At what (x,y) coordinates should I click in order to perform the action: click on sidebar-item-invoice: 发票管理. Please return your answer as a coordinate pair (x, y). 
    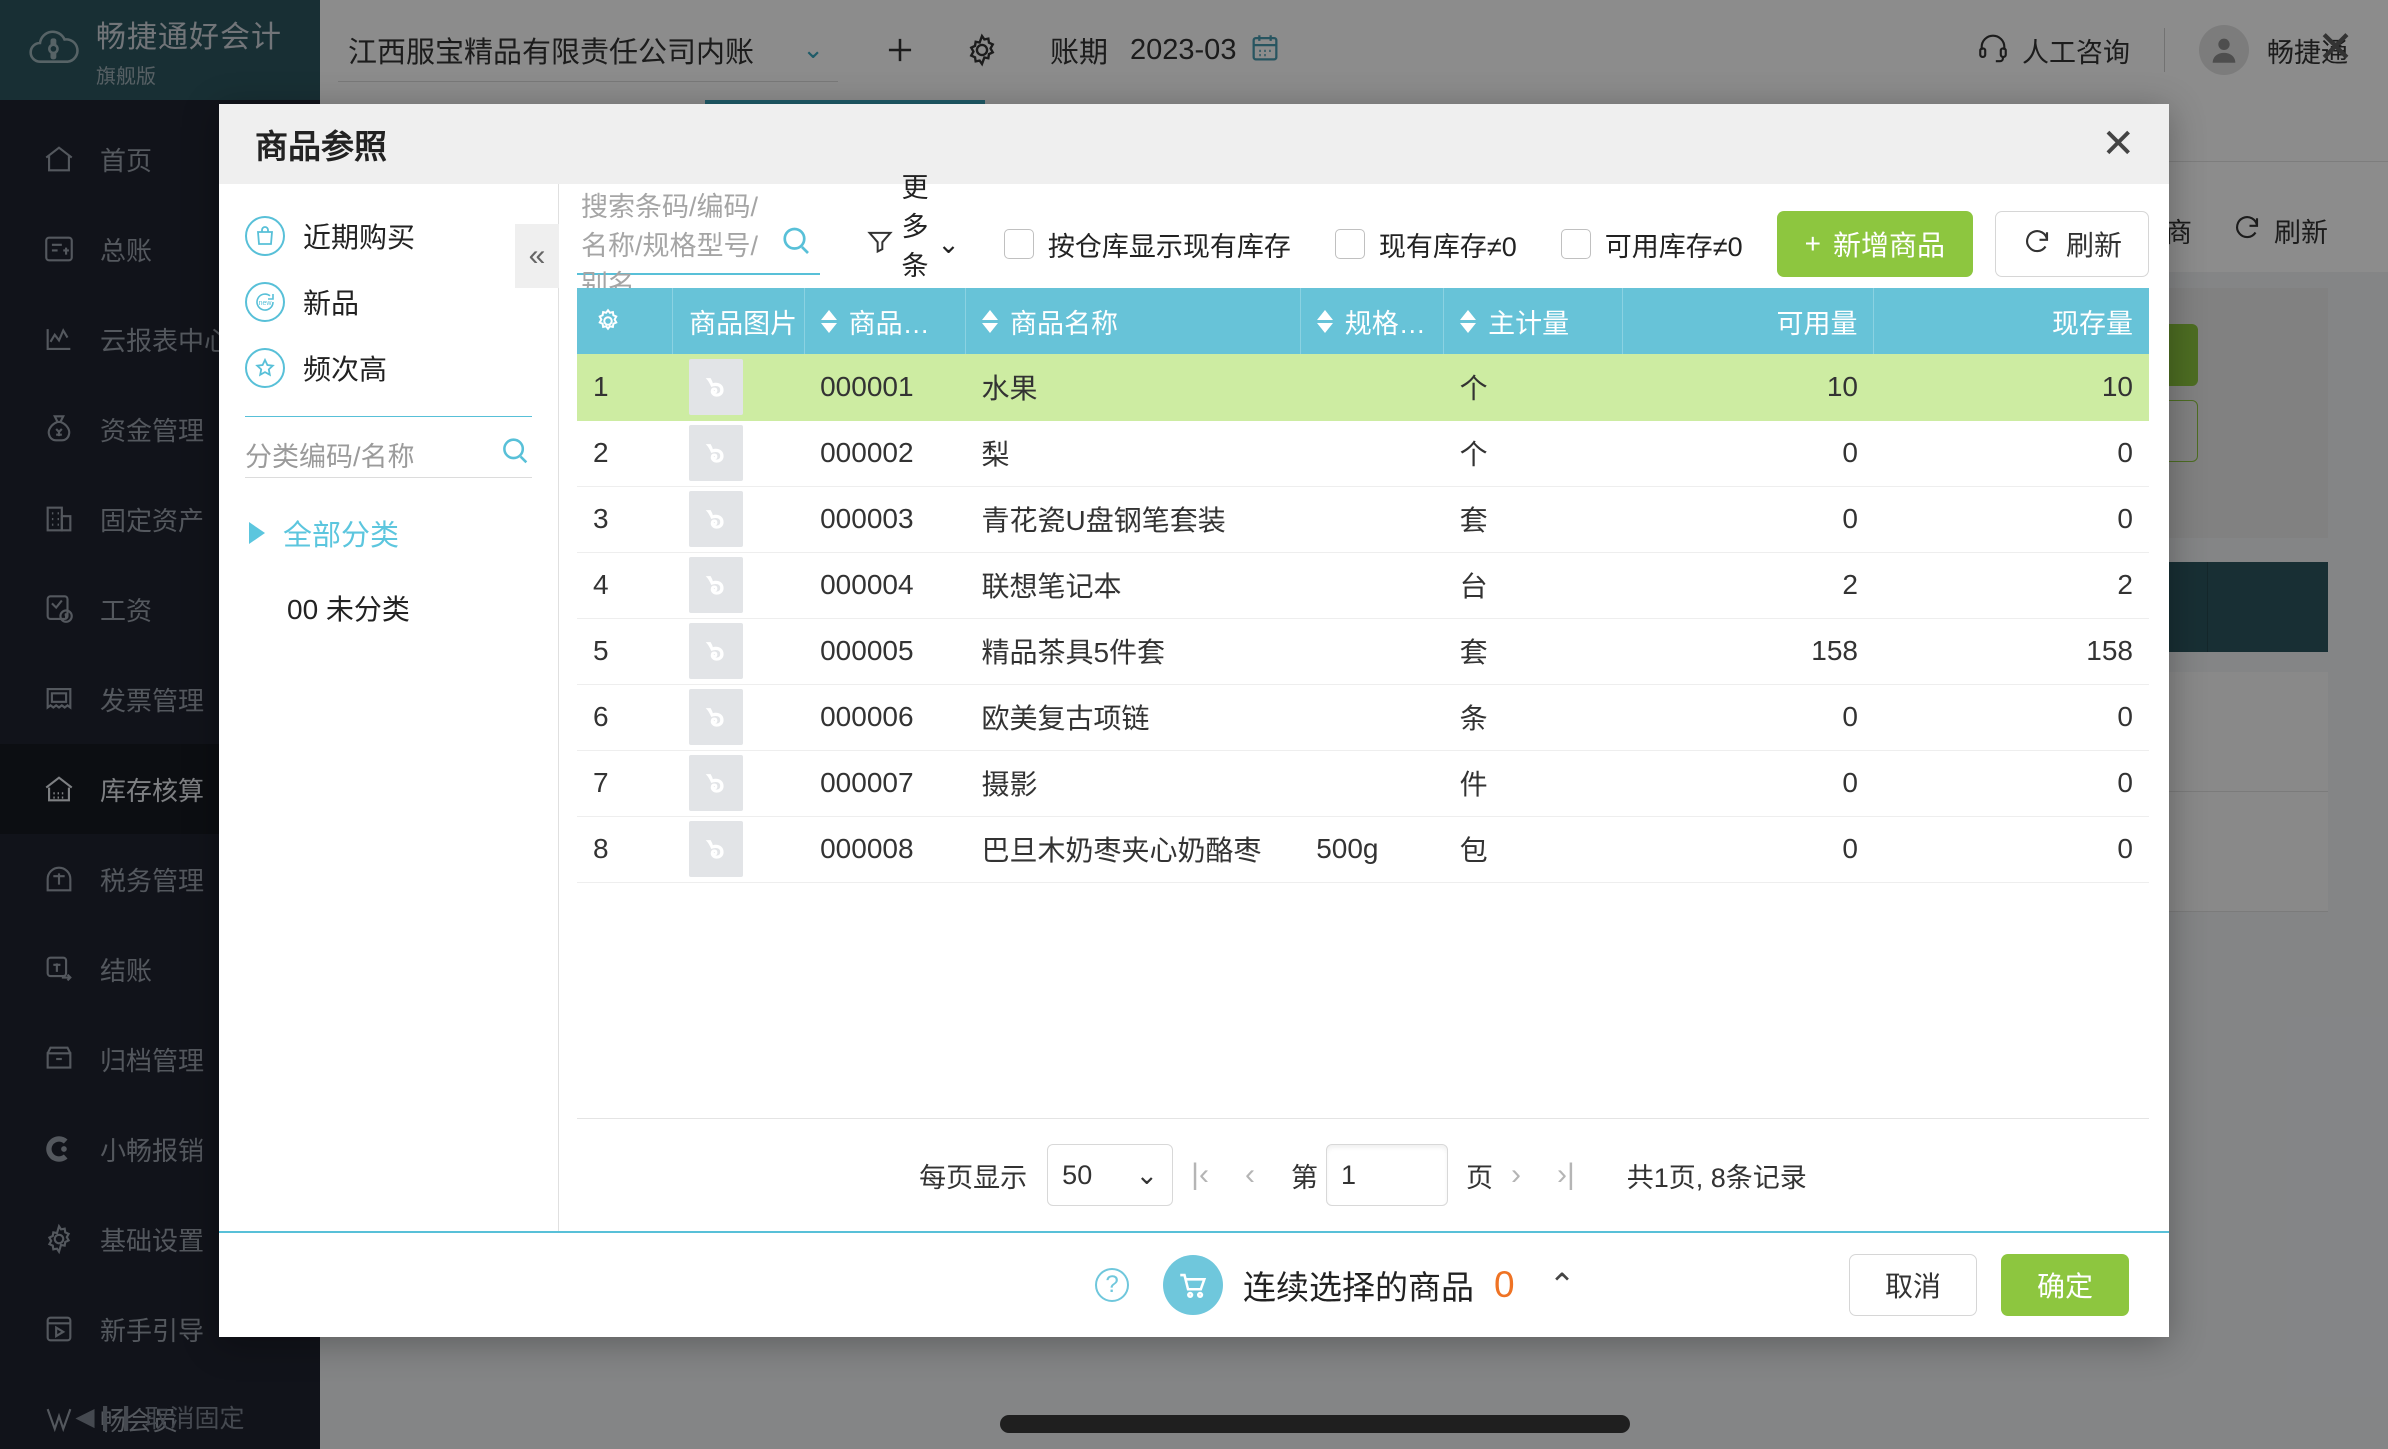
    Looking at the image, I should click on (160, 699).